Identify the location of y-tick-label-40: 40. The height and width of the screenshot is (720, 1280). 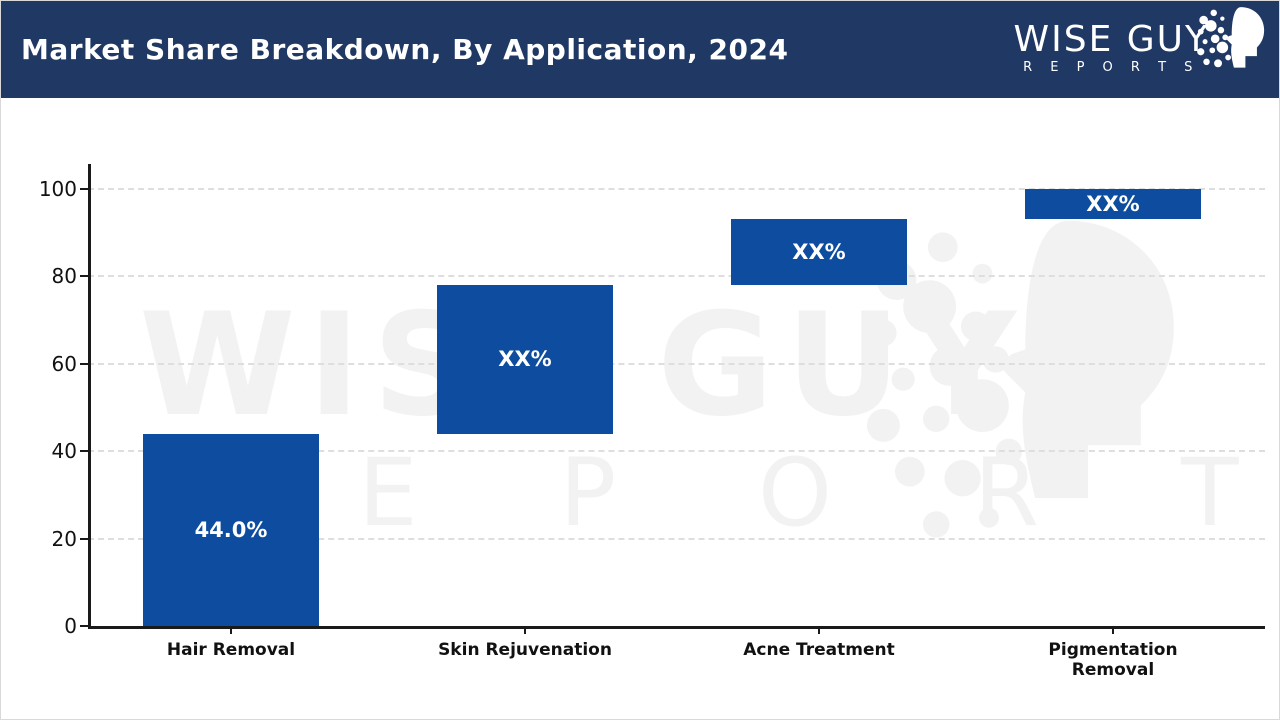
(64, 451).